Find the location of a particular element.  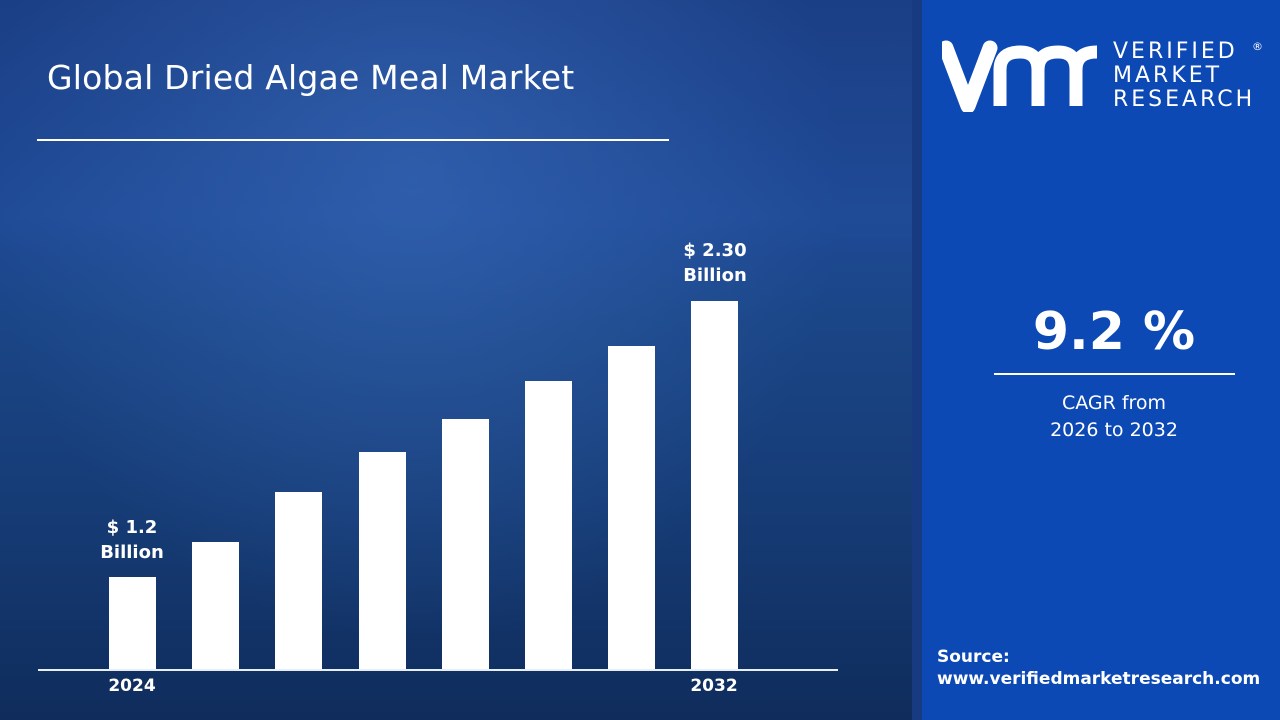

data-label-value: $ 1.2 is located at coordinates (132, 527).